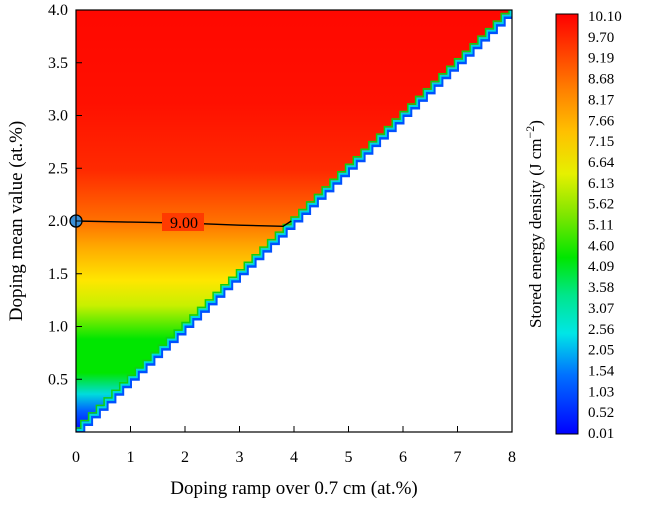 The height and width of the screenshot is (505, 658). Describe the element at coordinates (458, 457) in the screenshot. I see `x-tick-label: 7` at that location.